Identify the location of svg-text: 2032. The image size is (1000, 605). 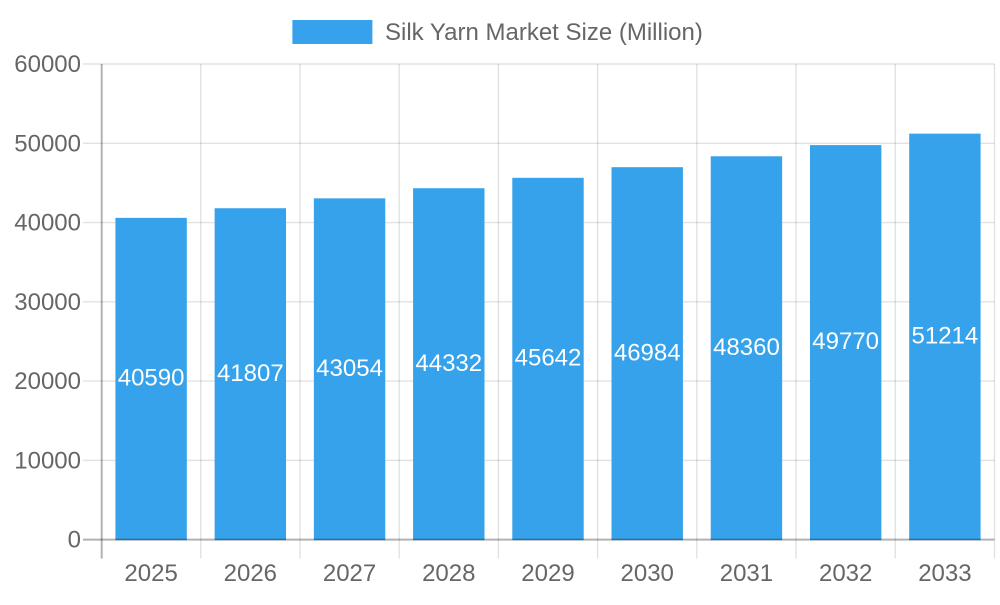
(845, 573).